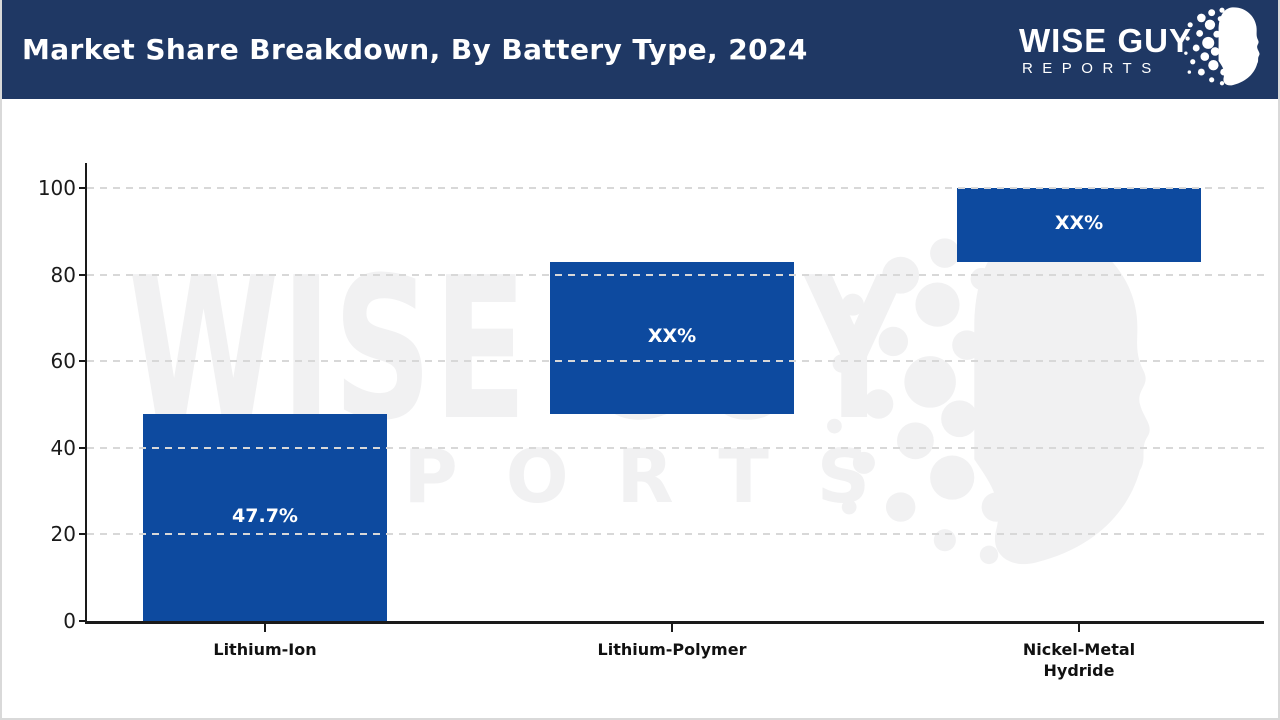 The width and height of the screenshot is (1280, 720). I want to click on bar-lithium-ion, so click(265, 517).